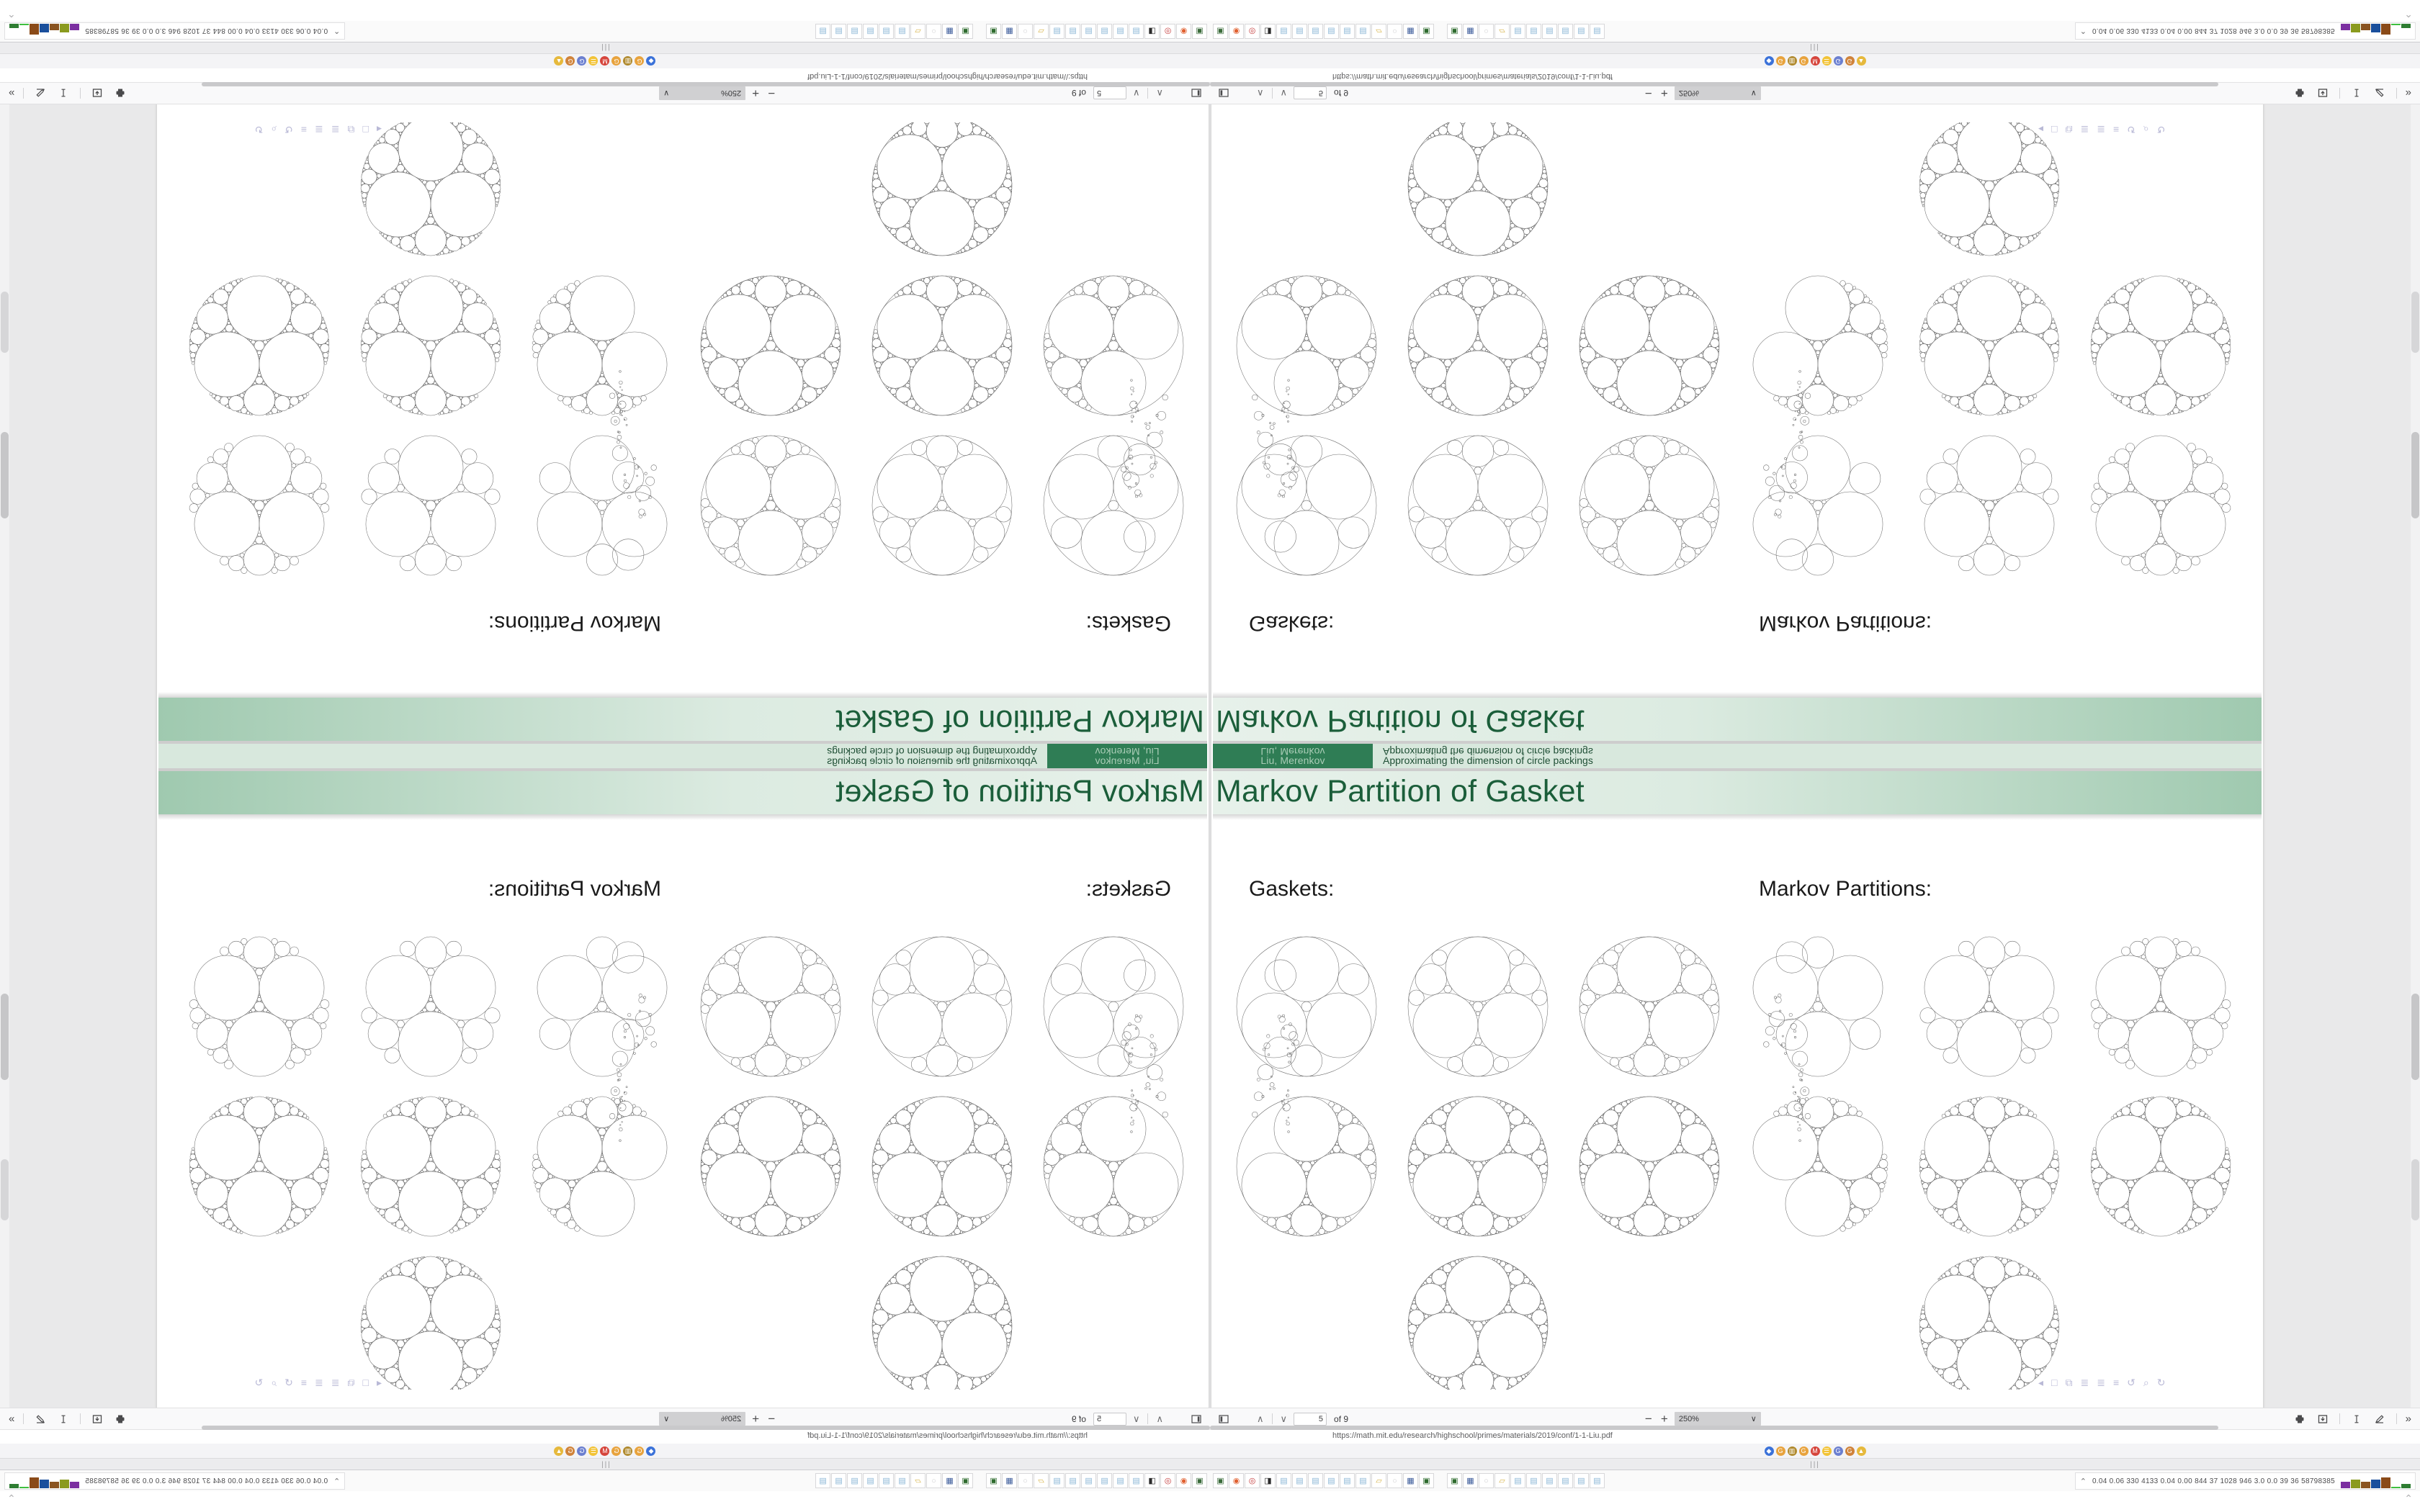  I want to click on taskbar-doc-9: ▤, so click(870, 1480).